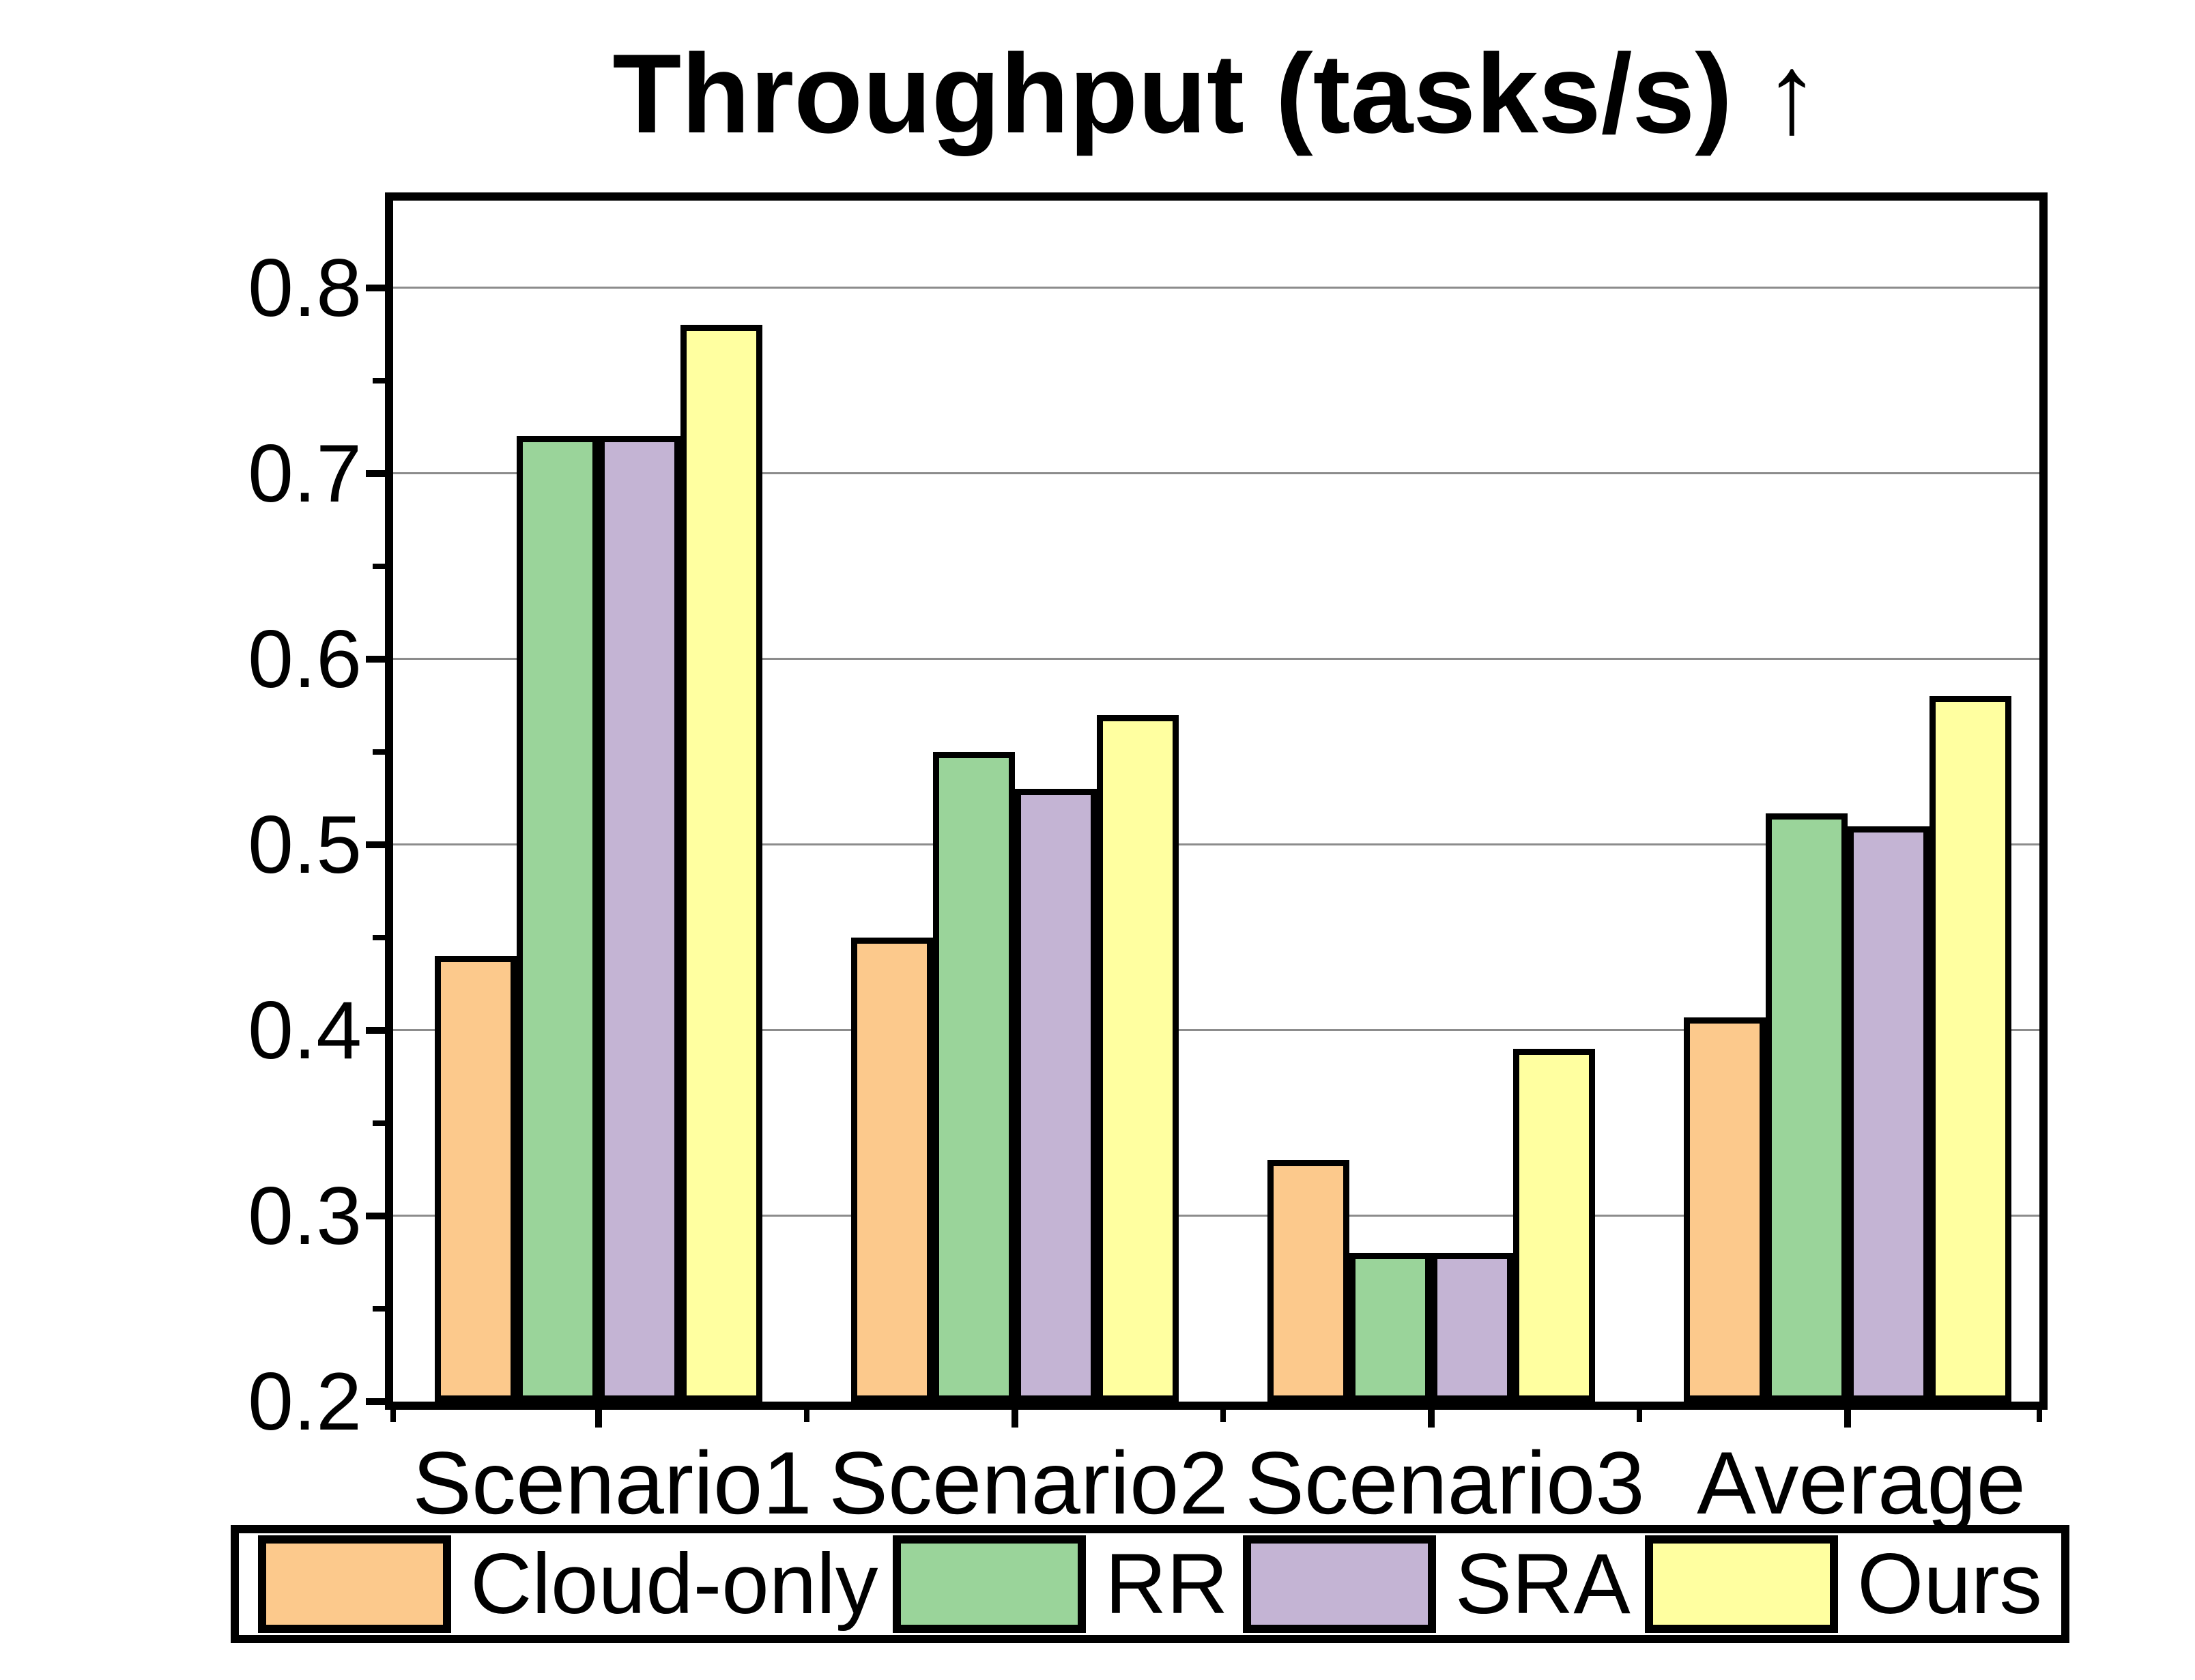 The width and height of the screenshot is (2195, 1680). Describe the element at coordinates (376, 1030) in the screenshot. I see `y-tick-0.4` at that location.